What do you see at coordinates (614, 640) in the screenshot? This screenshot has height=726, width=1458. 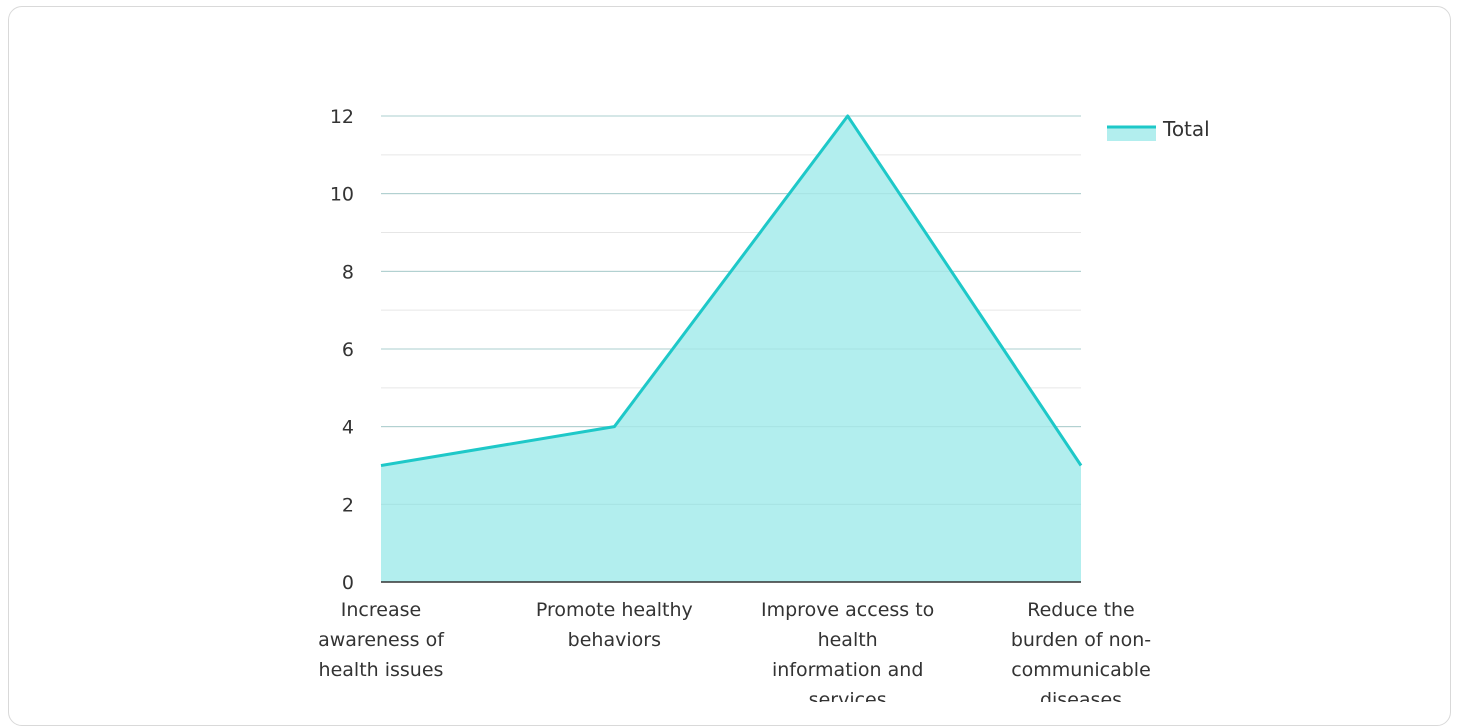 I see `x-tick-label-line: behaviors` at bounding box center [614, 640].